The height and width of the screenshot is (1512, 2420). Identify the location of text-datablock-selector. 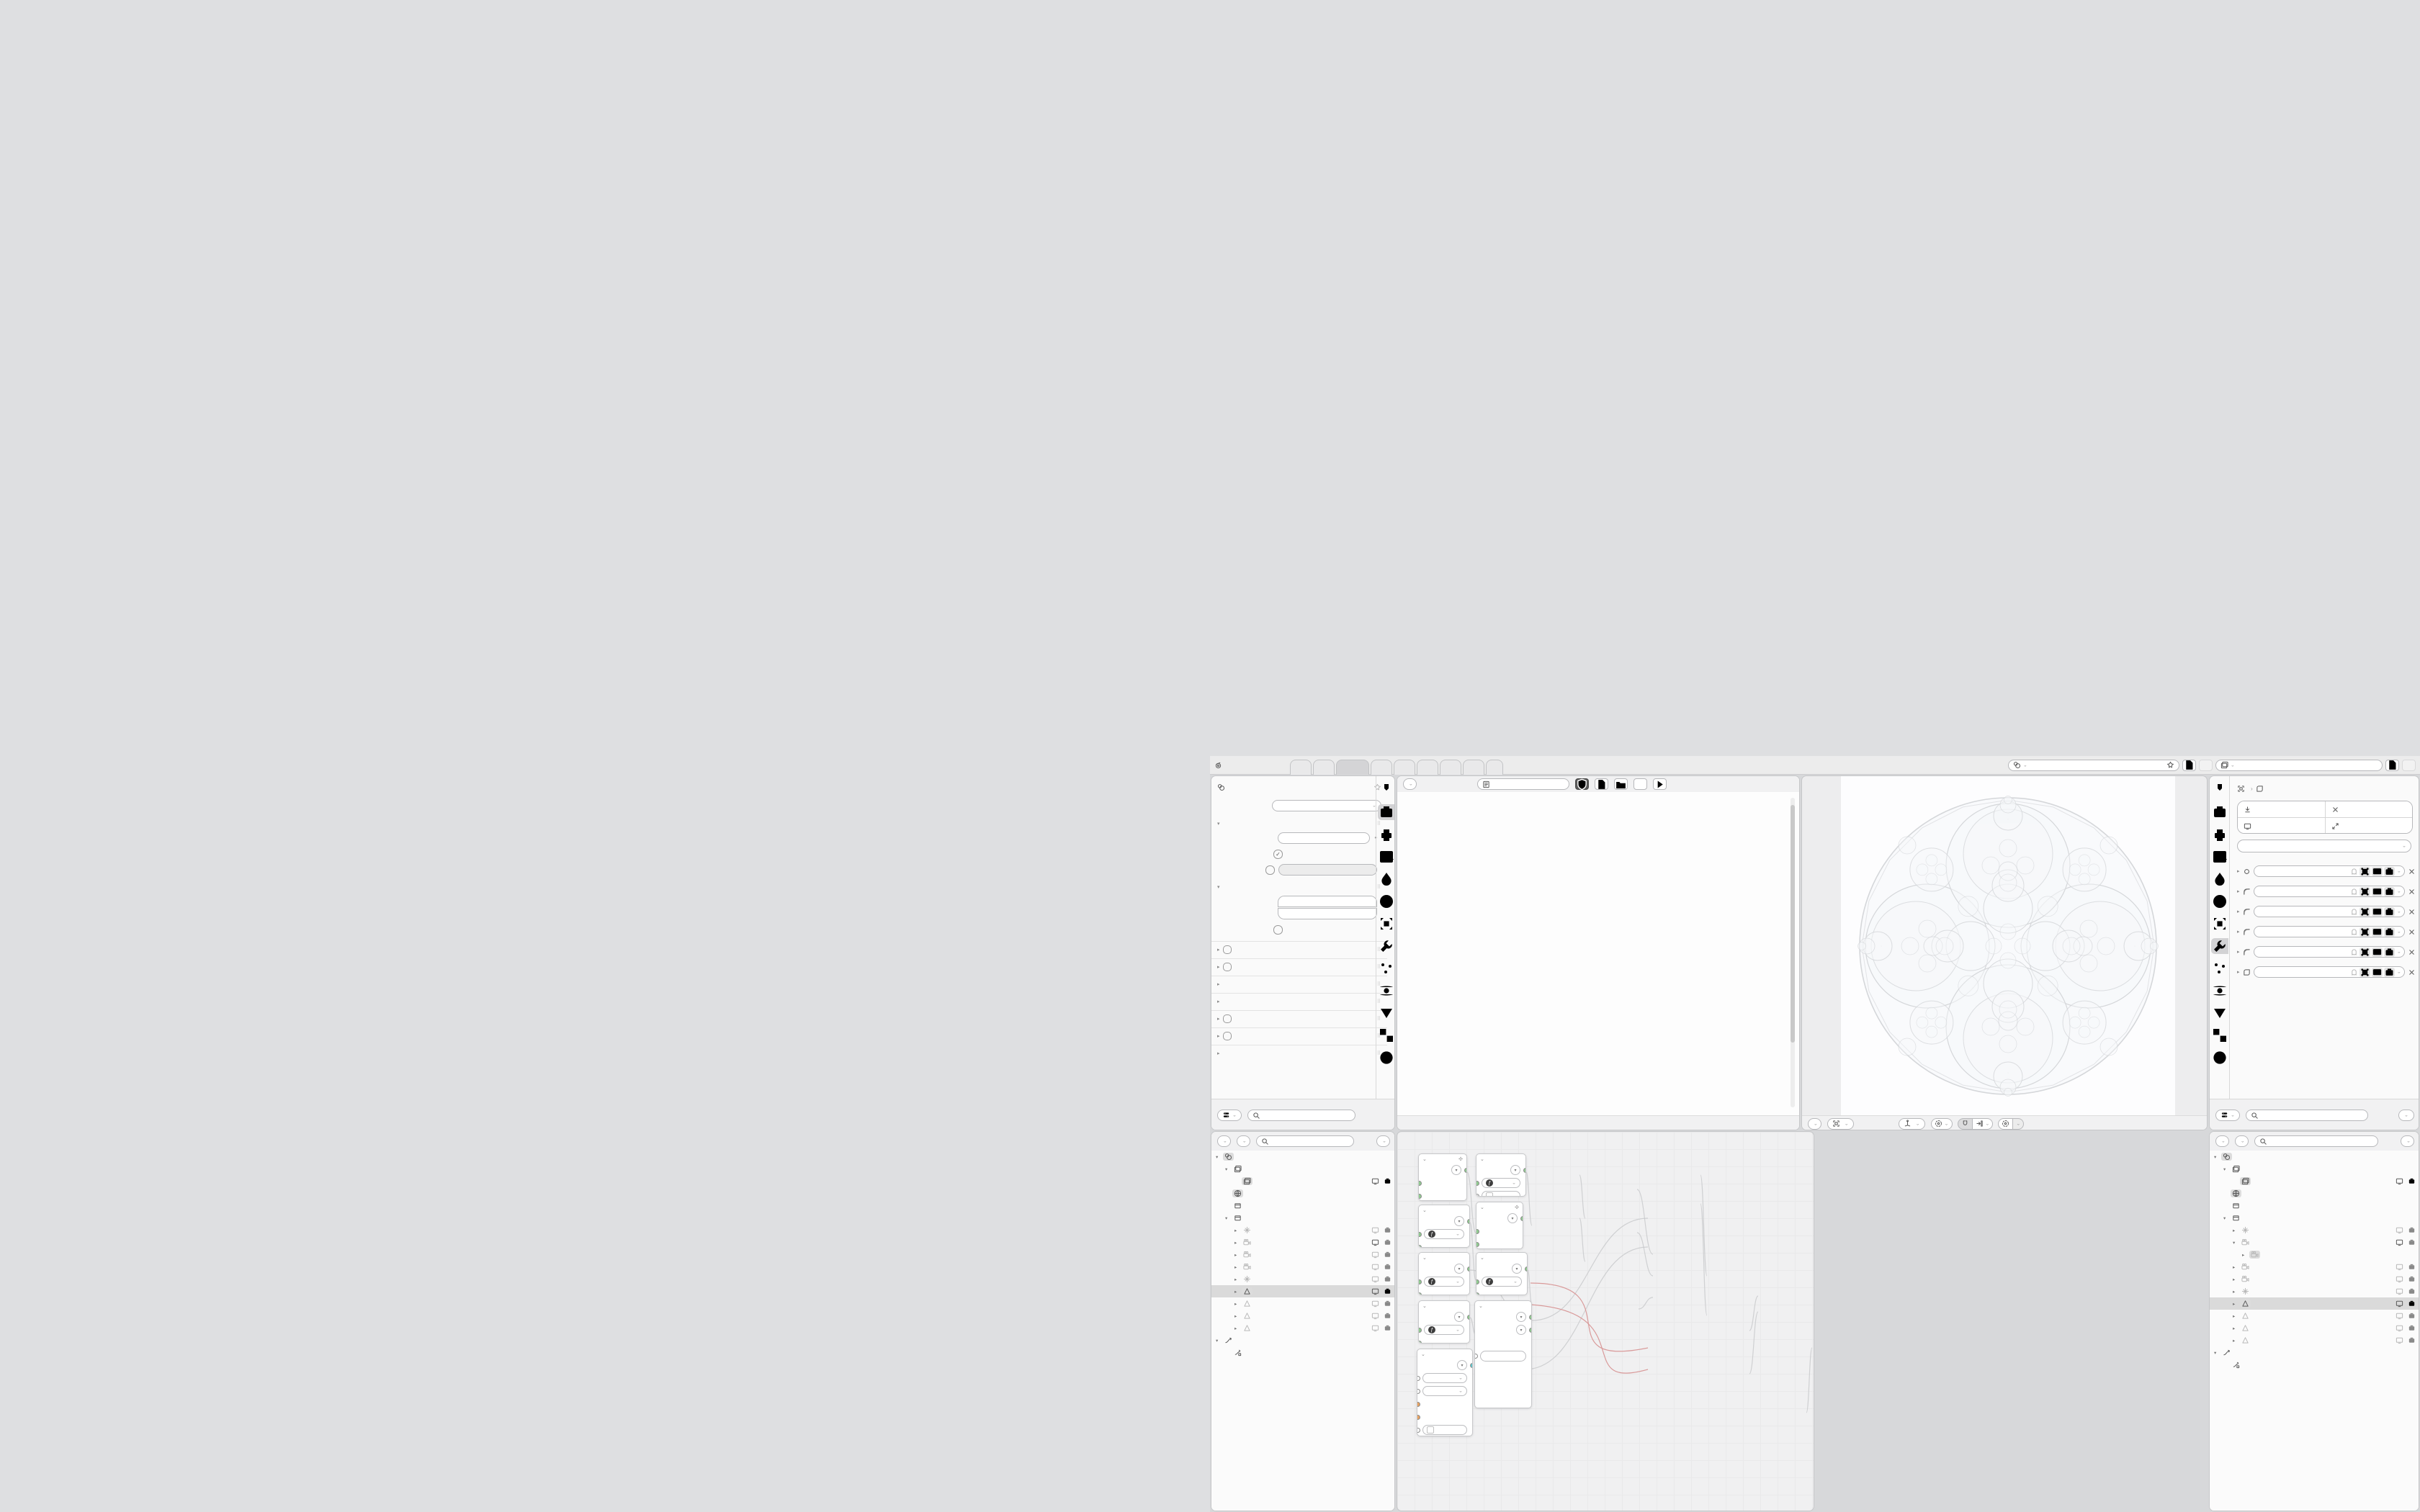
(1522, 784).